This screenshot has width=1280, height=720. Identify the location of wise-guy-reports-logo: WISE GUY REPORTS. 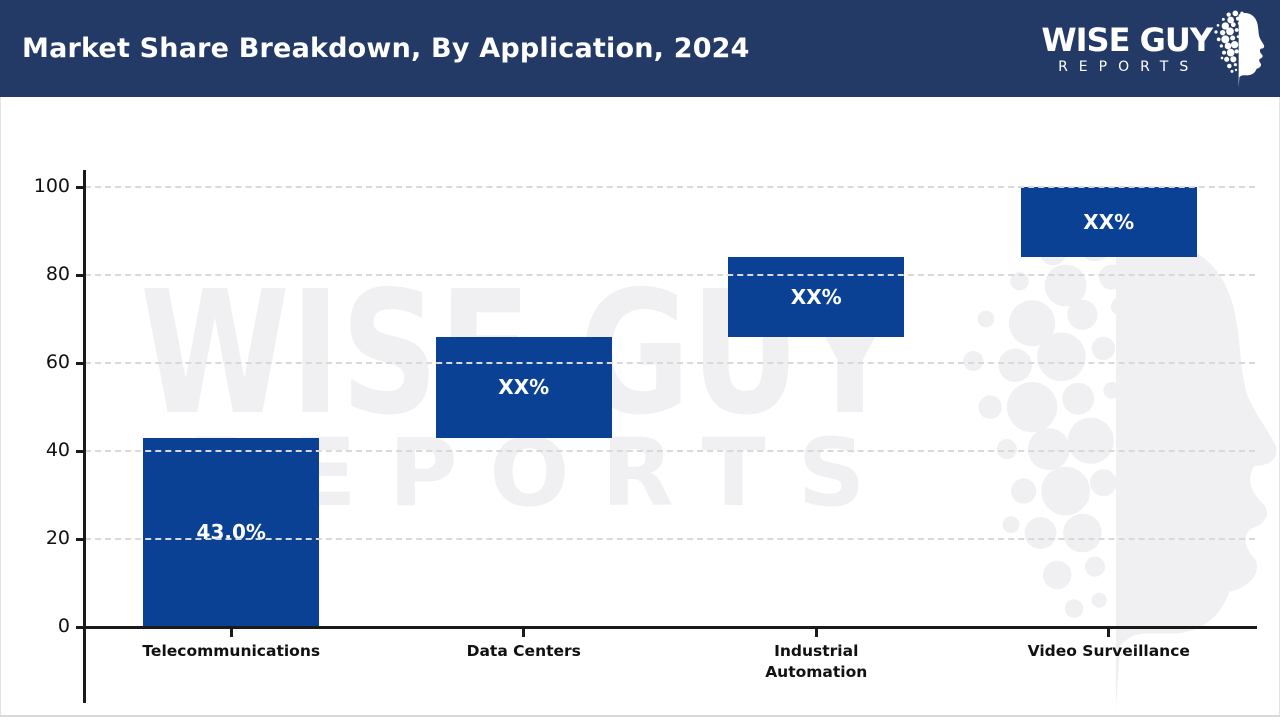
(1153, 49).